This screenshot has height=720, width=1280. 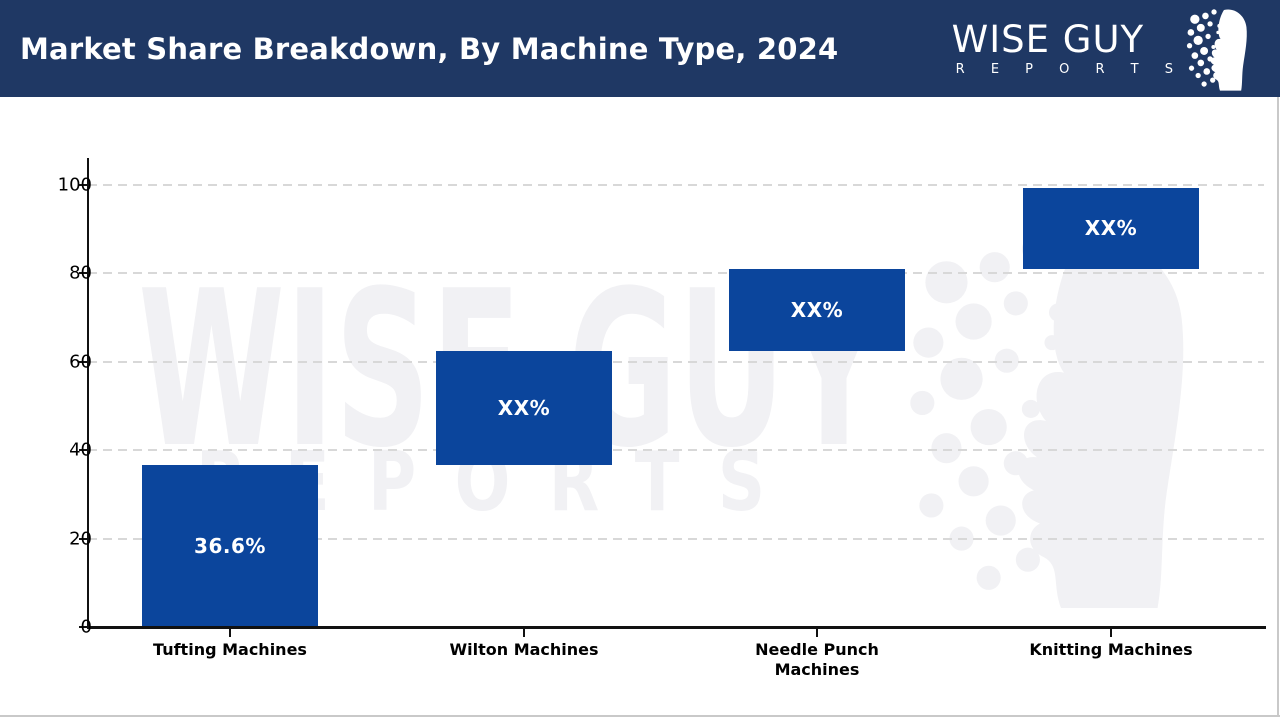 I want to click on y-tick-label: 0, so click(x=86, y=627).